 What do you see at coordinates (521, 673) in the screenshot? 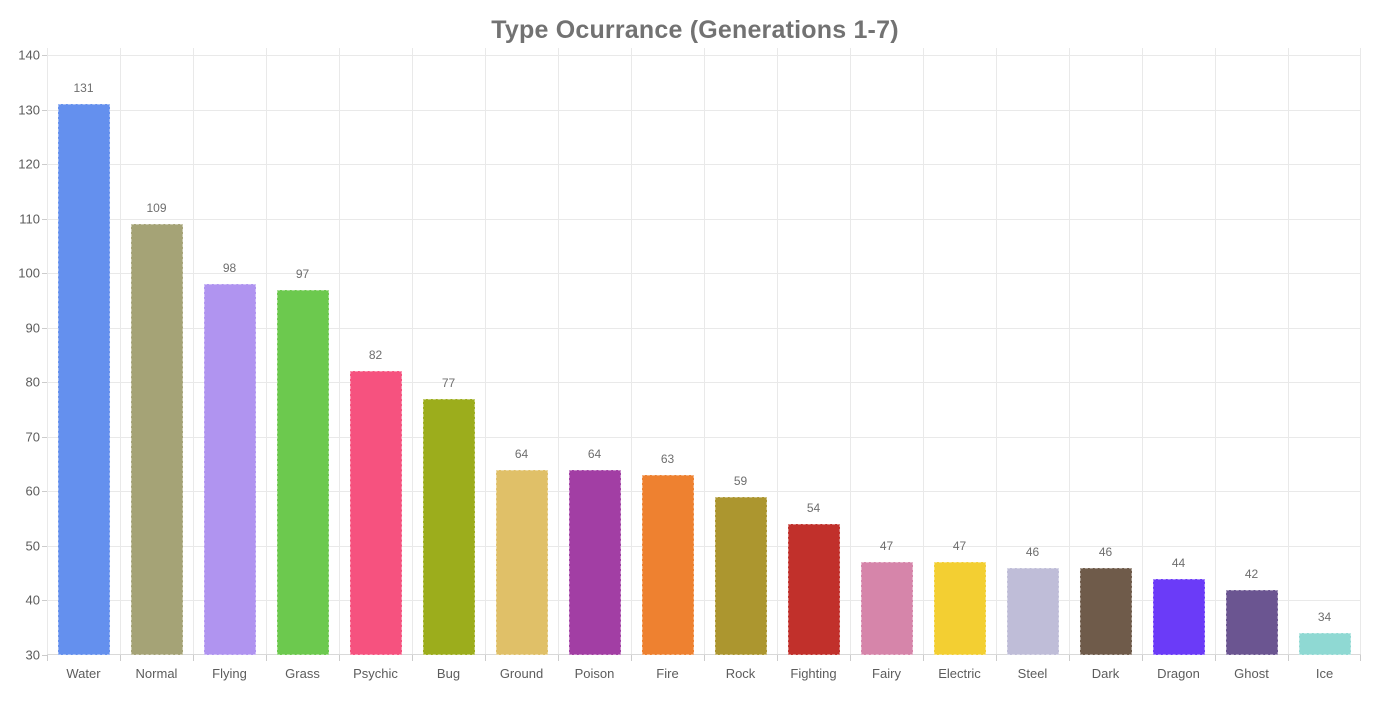
I see `x-axis-category-label: Ground` at bounding box center [521, 673].